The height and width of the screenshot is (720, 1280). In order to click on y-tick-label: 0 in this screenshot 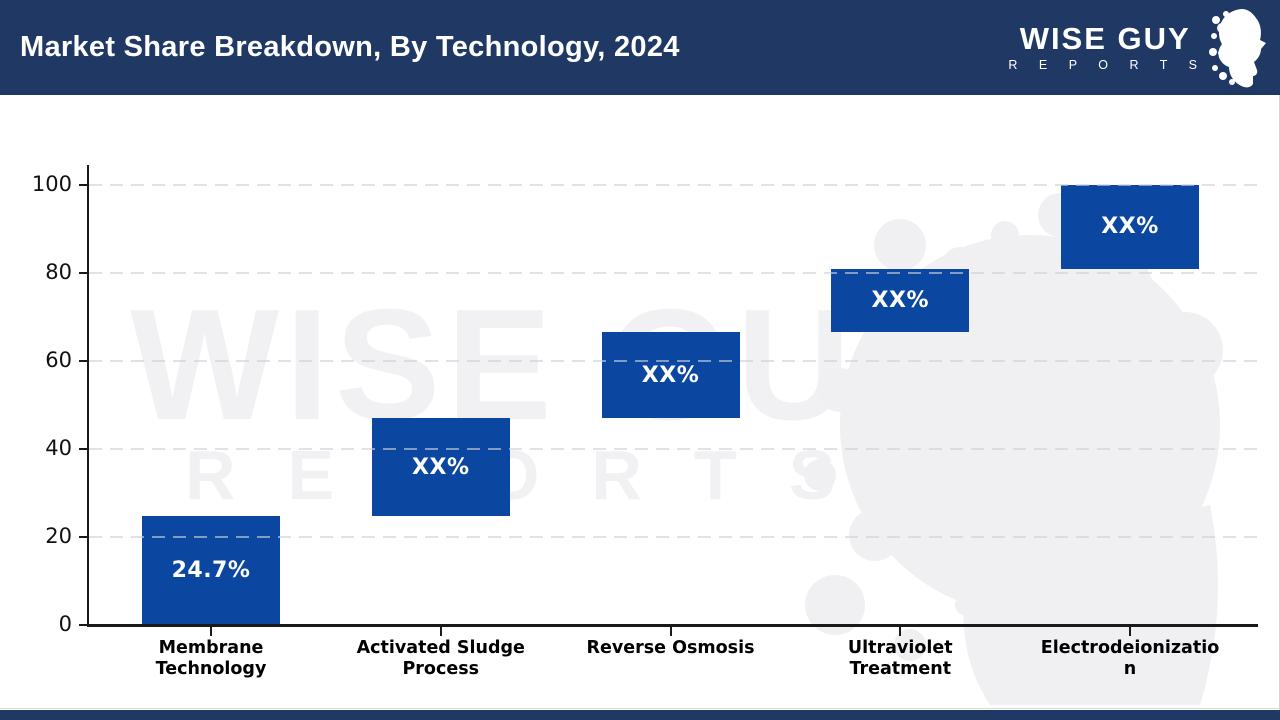, I will do `click(65, 624)`.